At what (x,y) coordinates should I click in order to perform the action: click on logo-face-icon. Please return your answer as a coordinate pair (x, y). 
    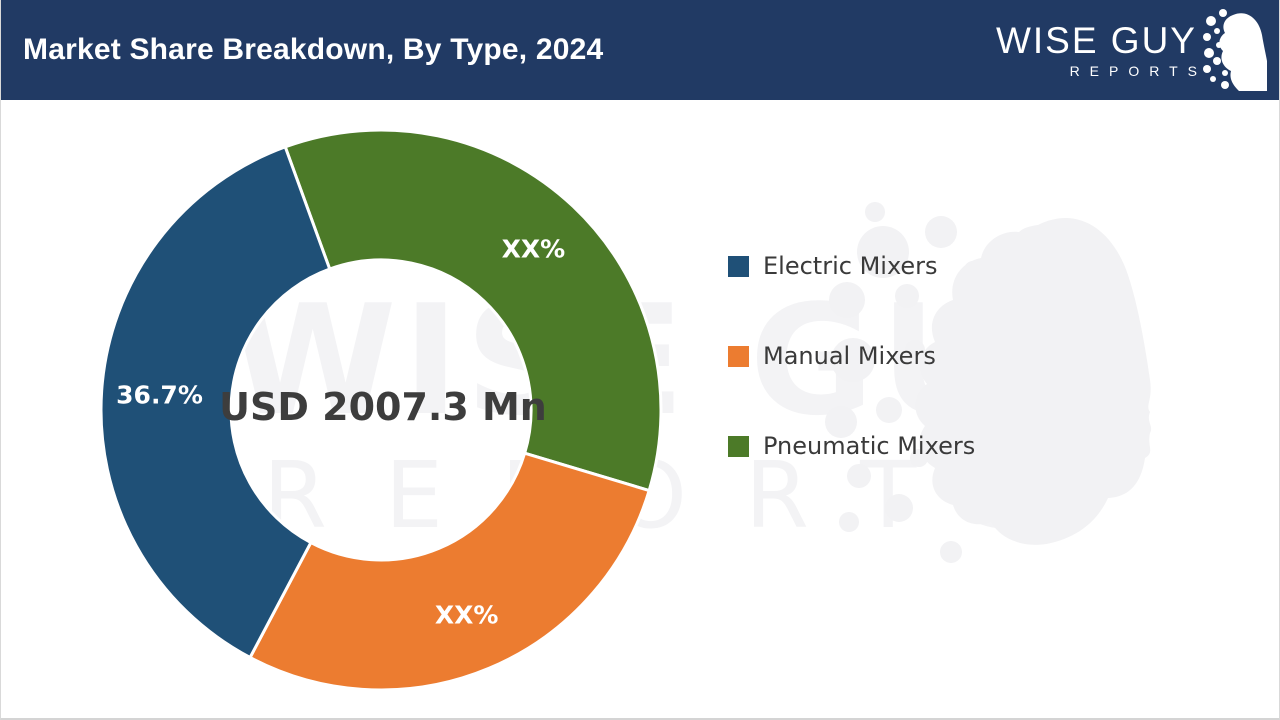
    Looking at the image, I should click on (1235, 50).